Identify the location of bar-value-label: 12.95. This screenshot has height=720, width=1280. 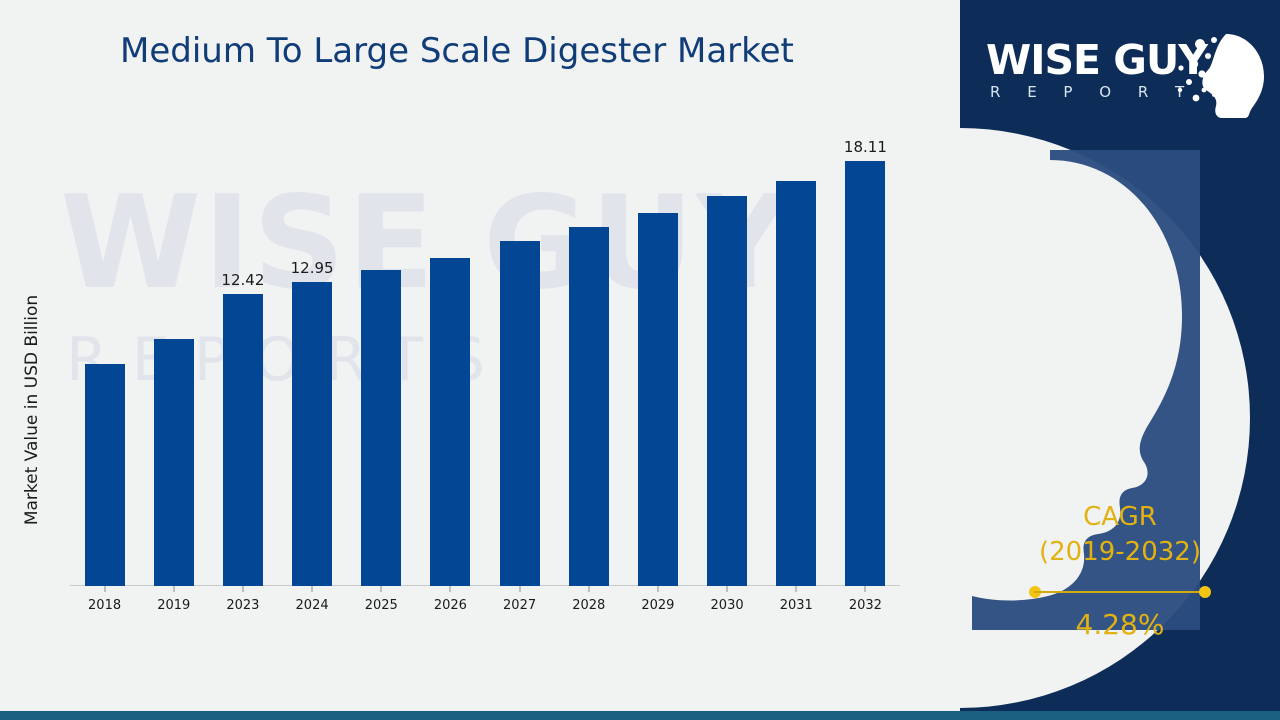
(312, 268).